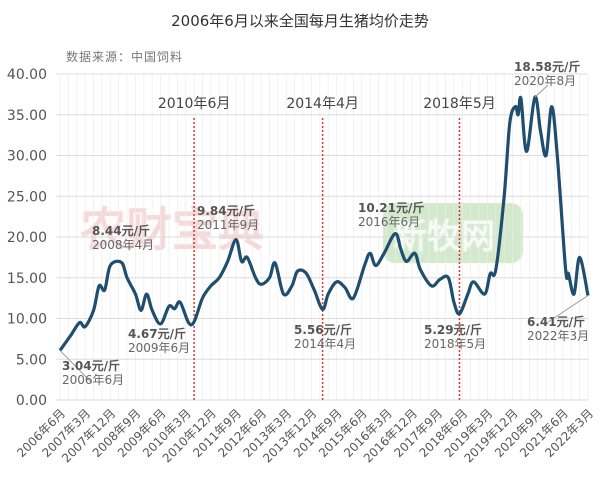 The width and height of the screenshot is (600, 482). I want to click on annotation-date: 2018年5月, so click(455, 344).